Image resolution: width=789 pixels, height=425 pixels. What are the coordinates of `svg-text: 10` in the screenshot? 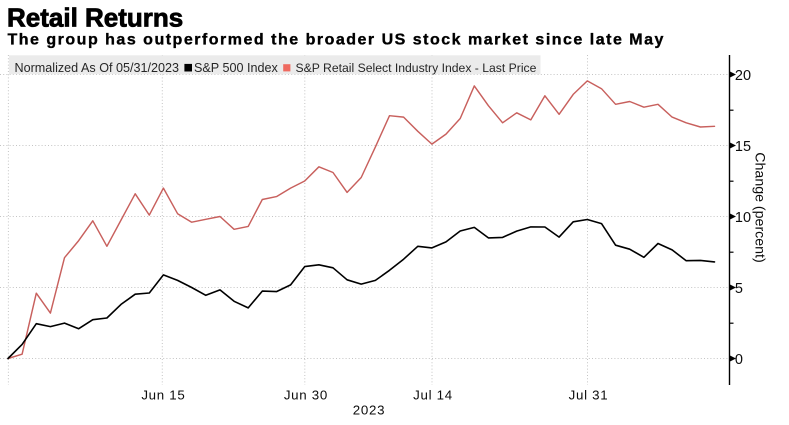 It's located at (743, 218).